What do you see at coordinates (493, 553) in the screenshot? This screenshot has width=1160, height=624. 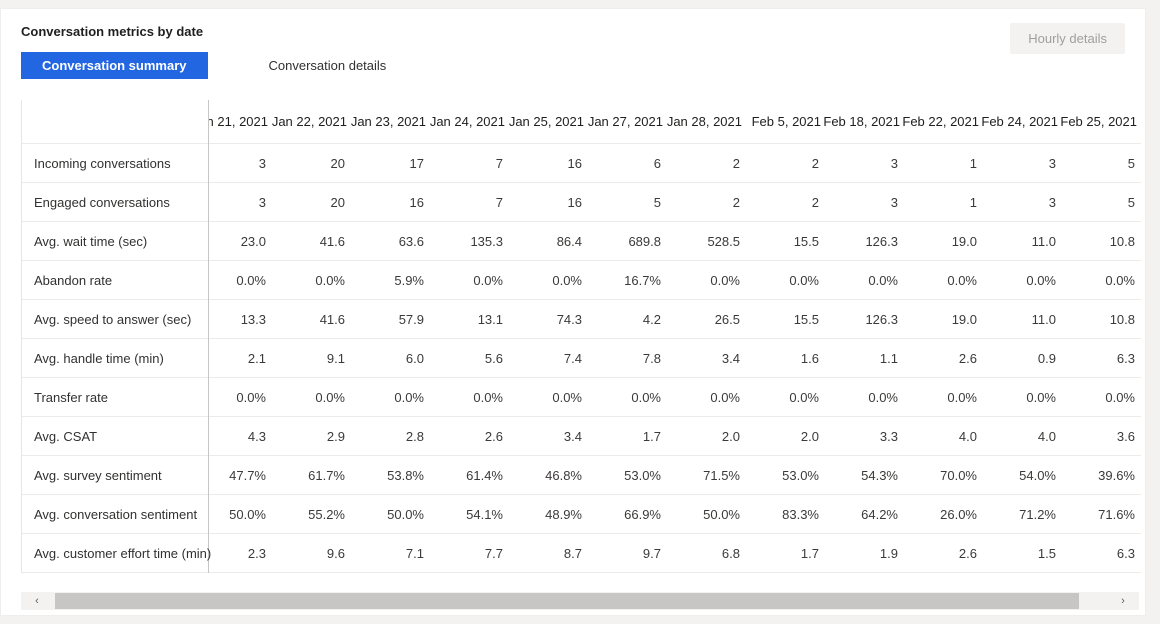 I see `metric-value-cell: 7.7` at bounding box center [493, 553].